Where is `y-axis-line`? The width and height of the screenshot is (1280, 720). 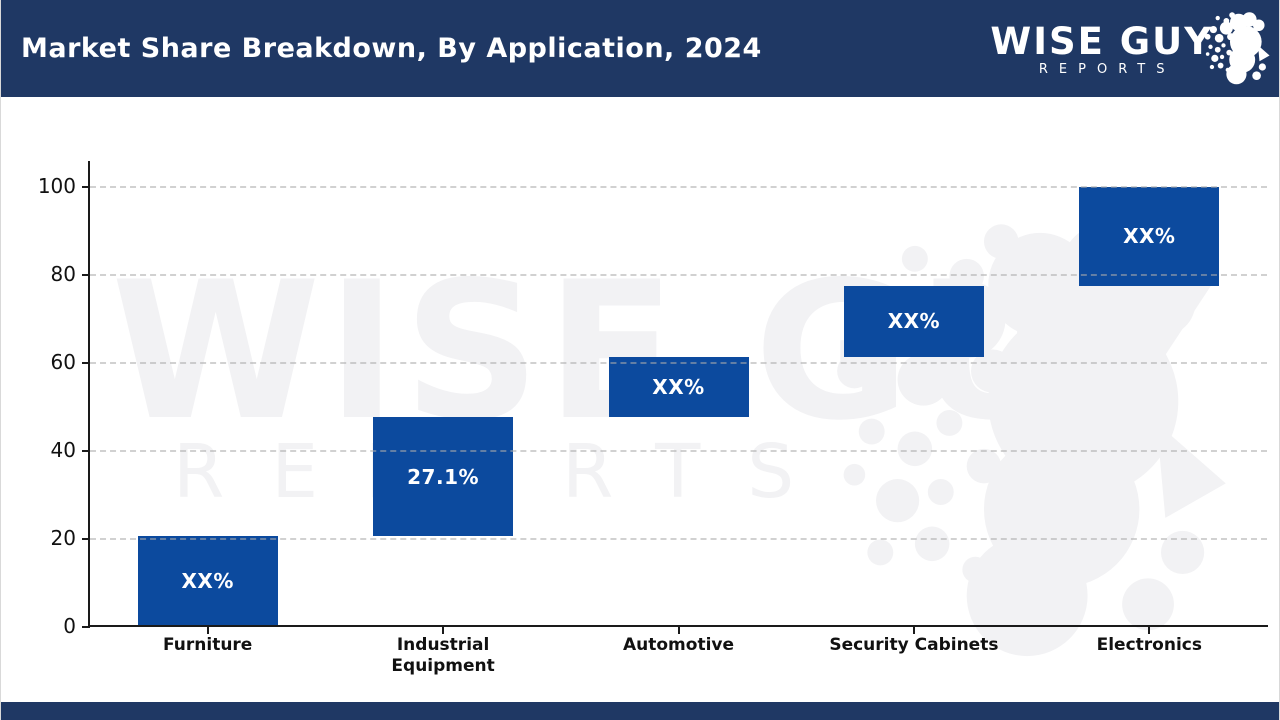 y-axis-line is located at coordinates (89, 394).